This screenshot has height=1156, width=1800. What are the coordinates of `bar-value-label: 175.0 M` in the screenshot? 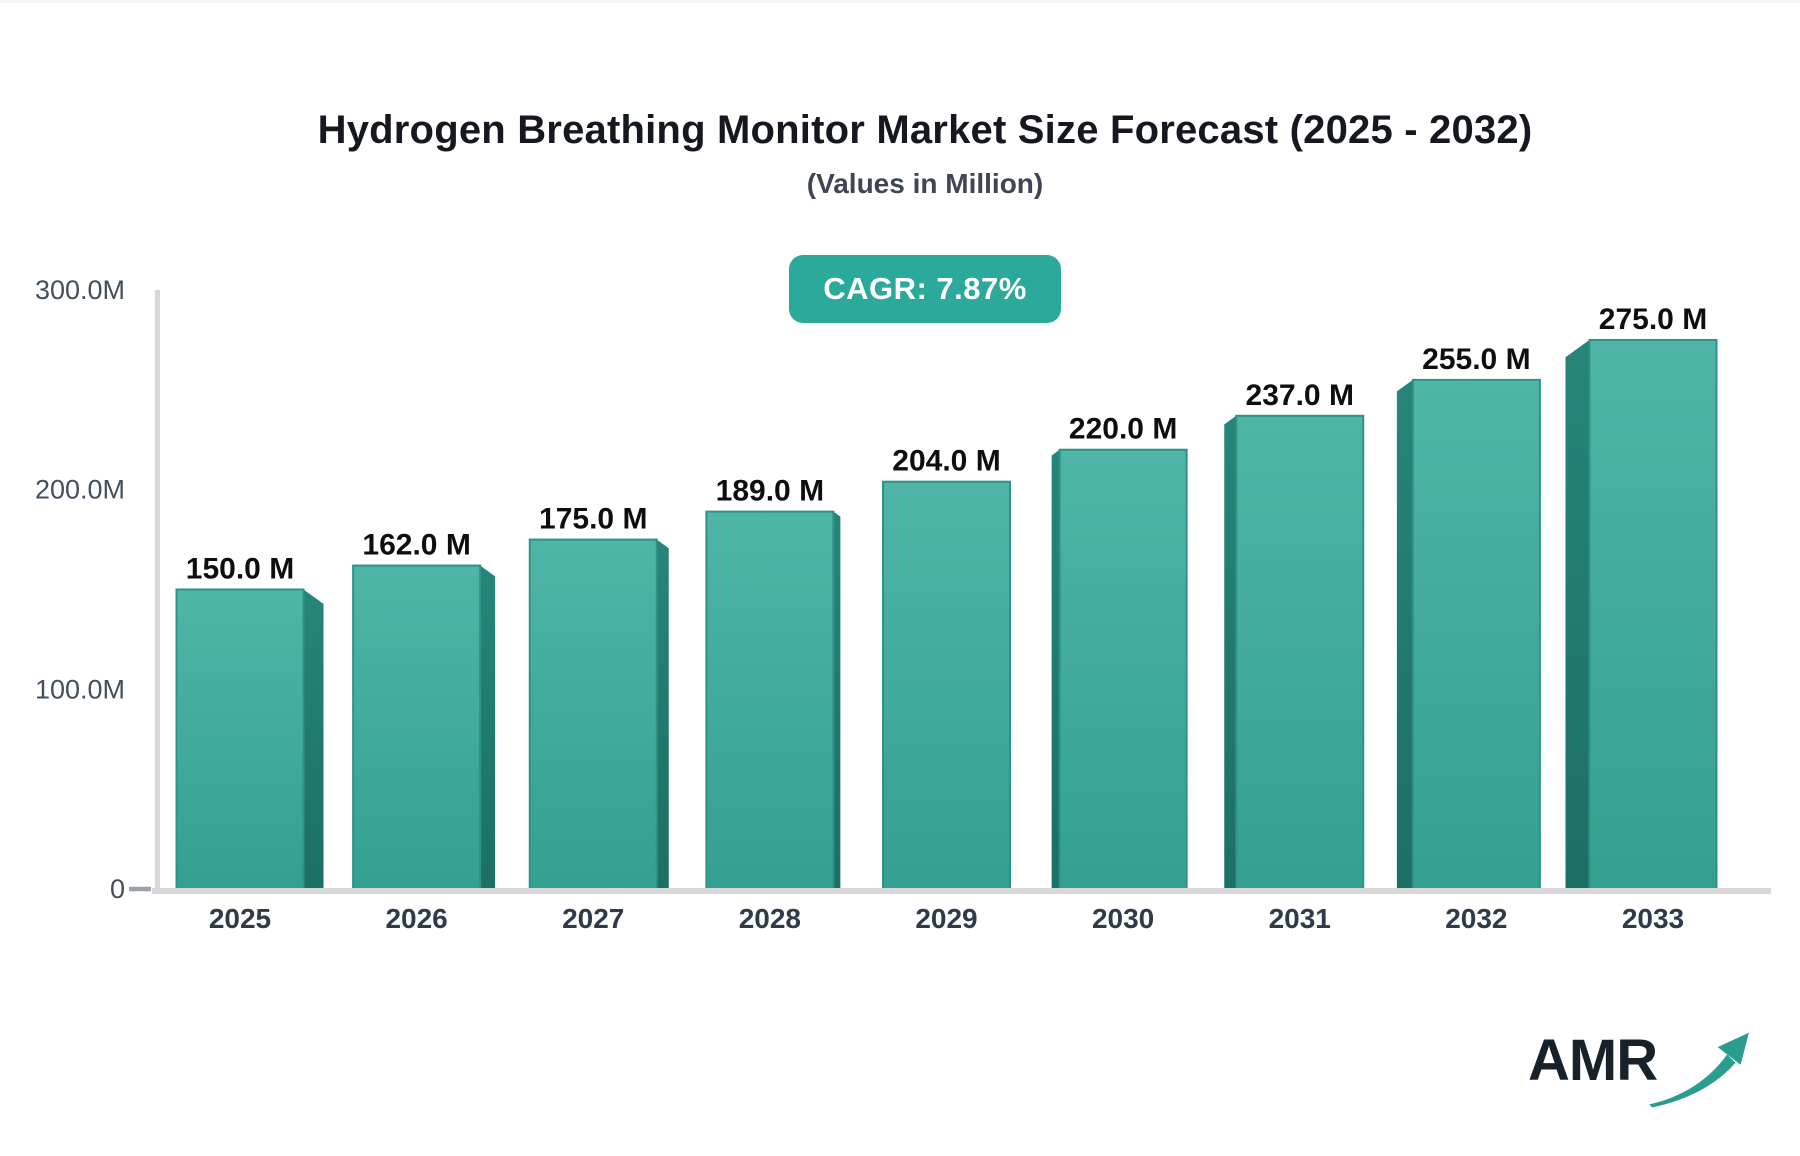 It's located at (593, 519).